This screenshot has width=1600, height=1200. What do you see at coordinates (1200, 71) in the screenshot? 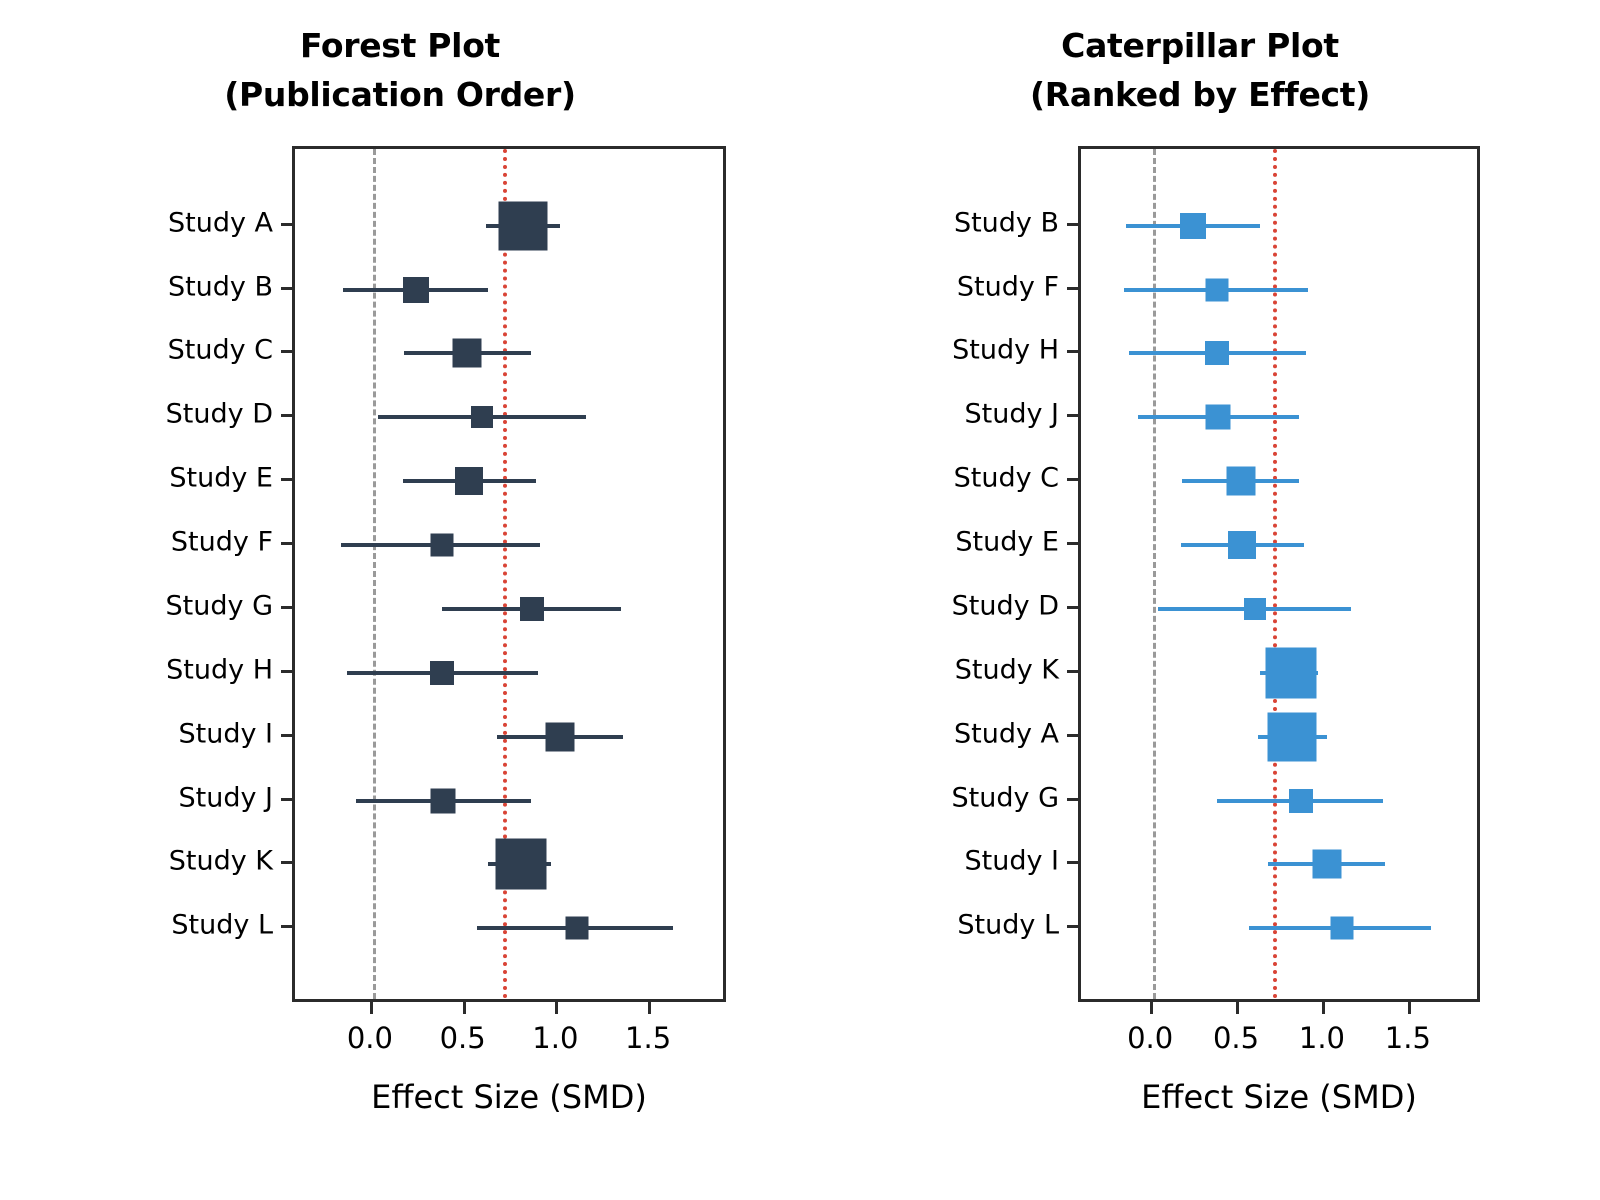
I see `caterpillar-plot-title: Caterpillar Plot (Ranked by Effect)` at bounding box center [1200, 71].